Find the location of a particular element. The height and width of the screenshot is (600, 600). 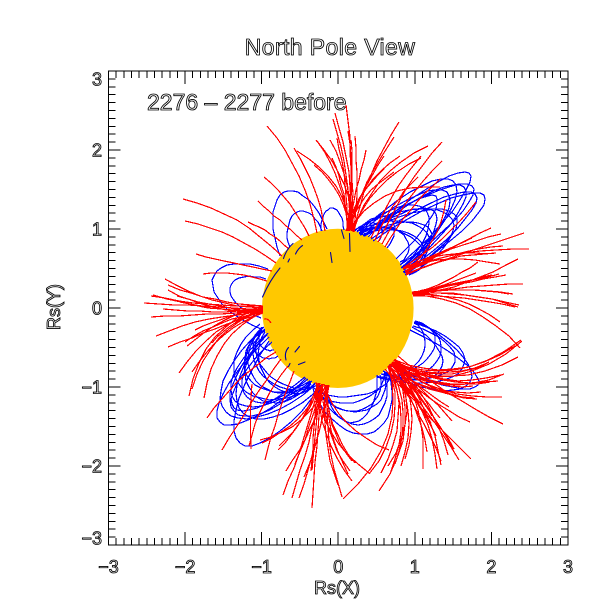

svg-text: Rs(X) is located at coordinates (337, 588).